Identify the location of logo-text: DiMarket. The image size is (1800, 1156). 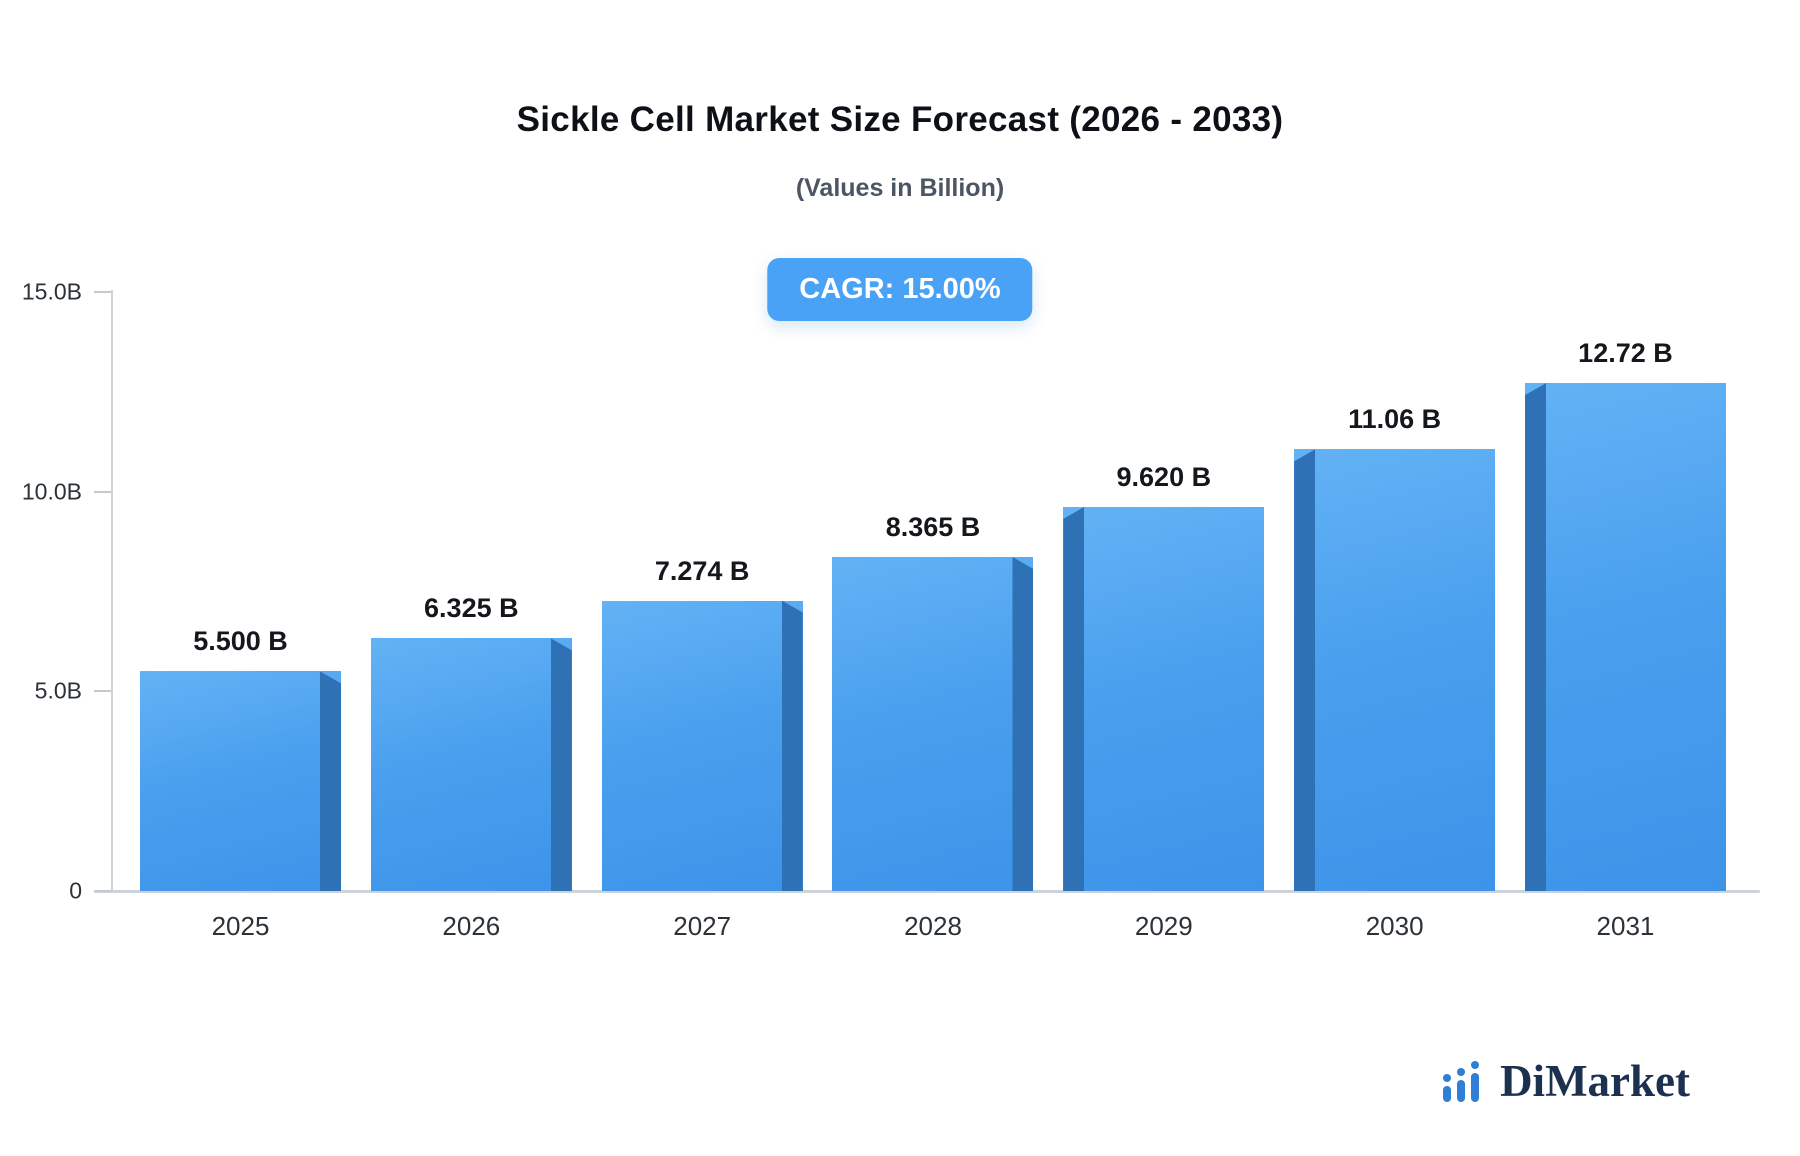
(1595, 1081).